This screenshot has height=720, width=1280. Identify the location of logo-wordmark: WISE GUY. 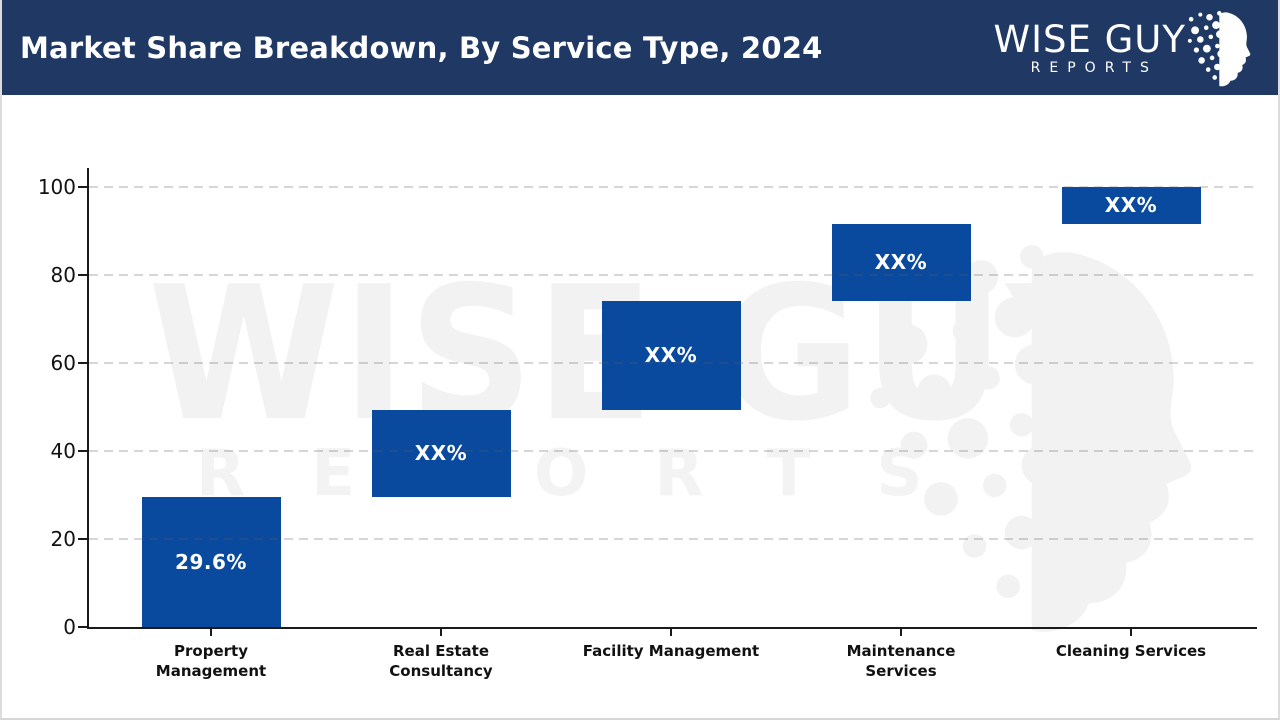
(1089, 39).